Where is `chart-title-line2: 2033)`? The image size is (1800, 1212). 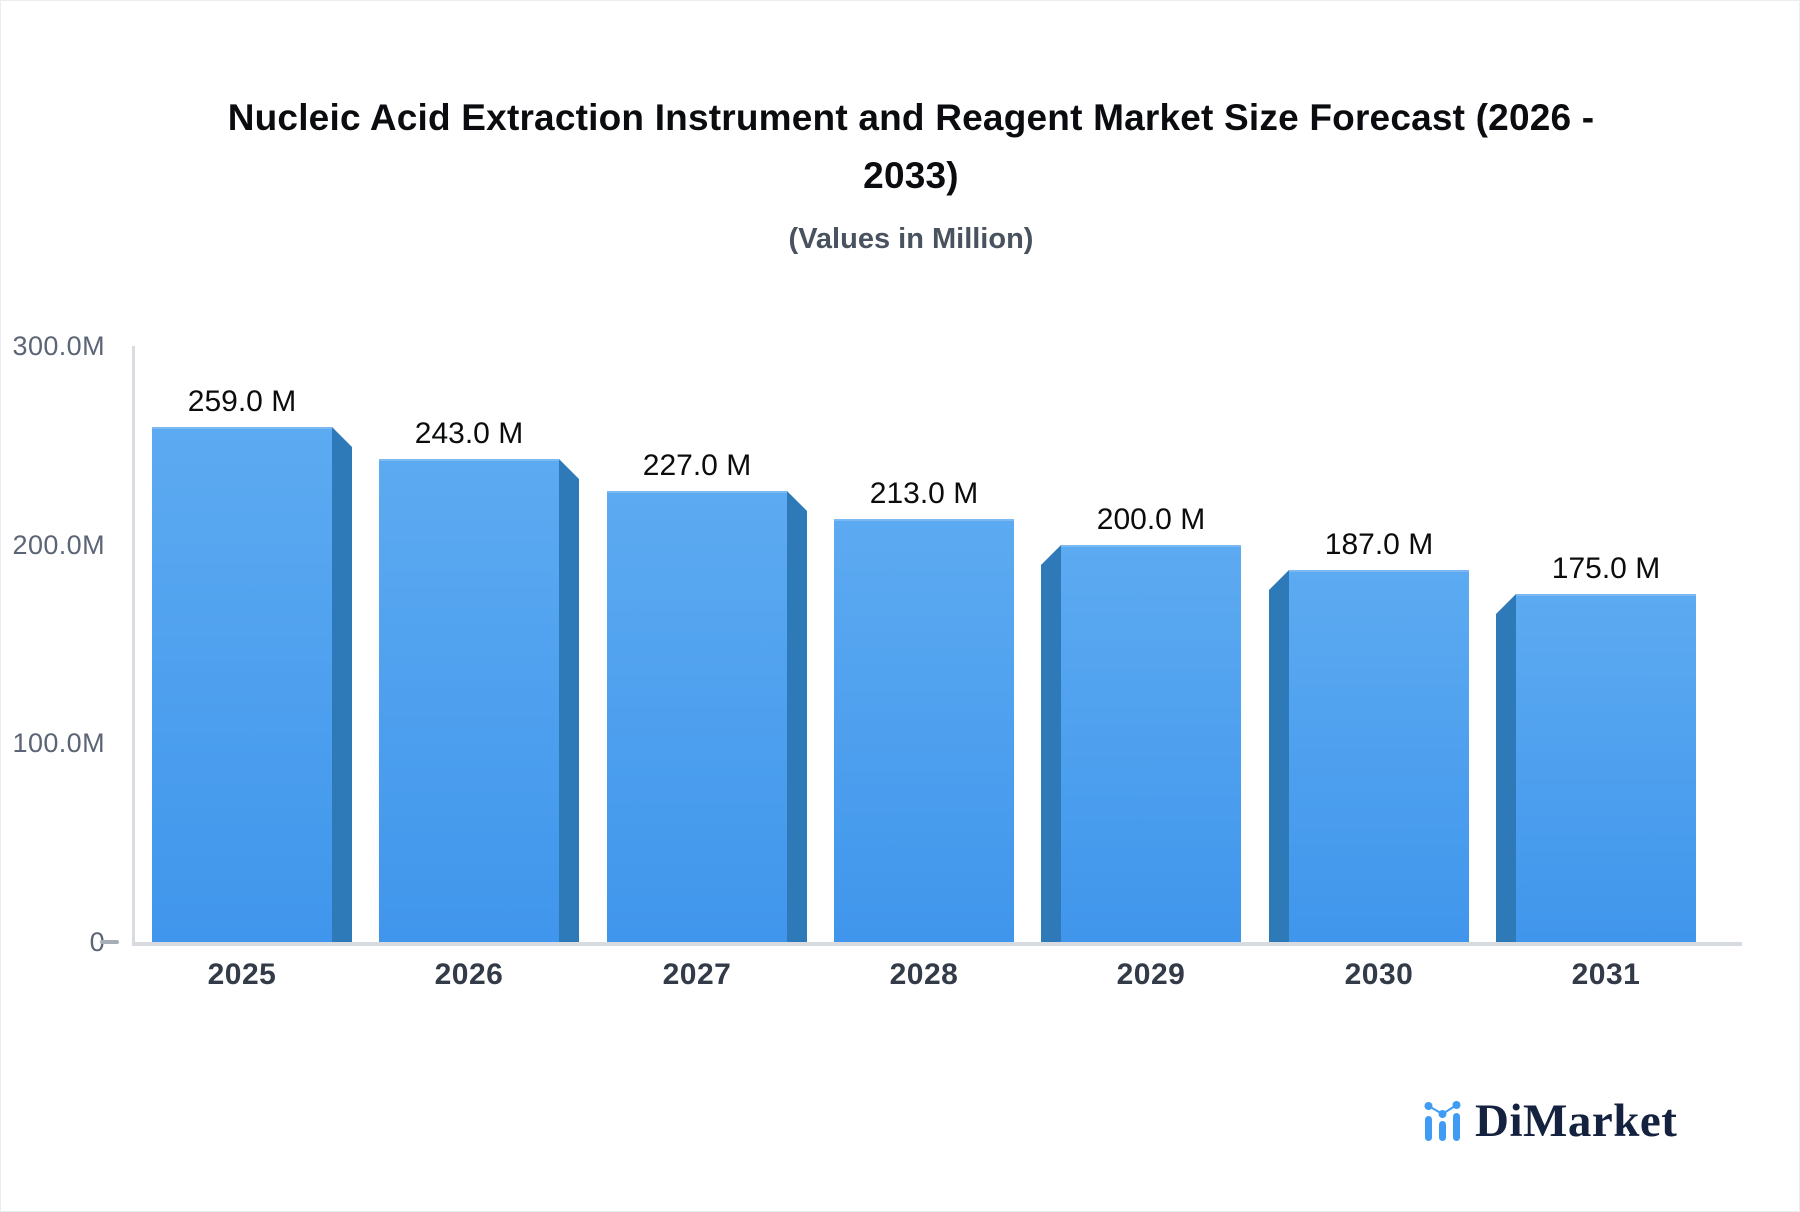
chart-title-line2: 2033) is located at coordinates (911, 175).